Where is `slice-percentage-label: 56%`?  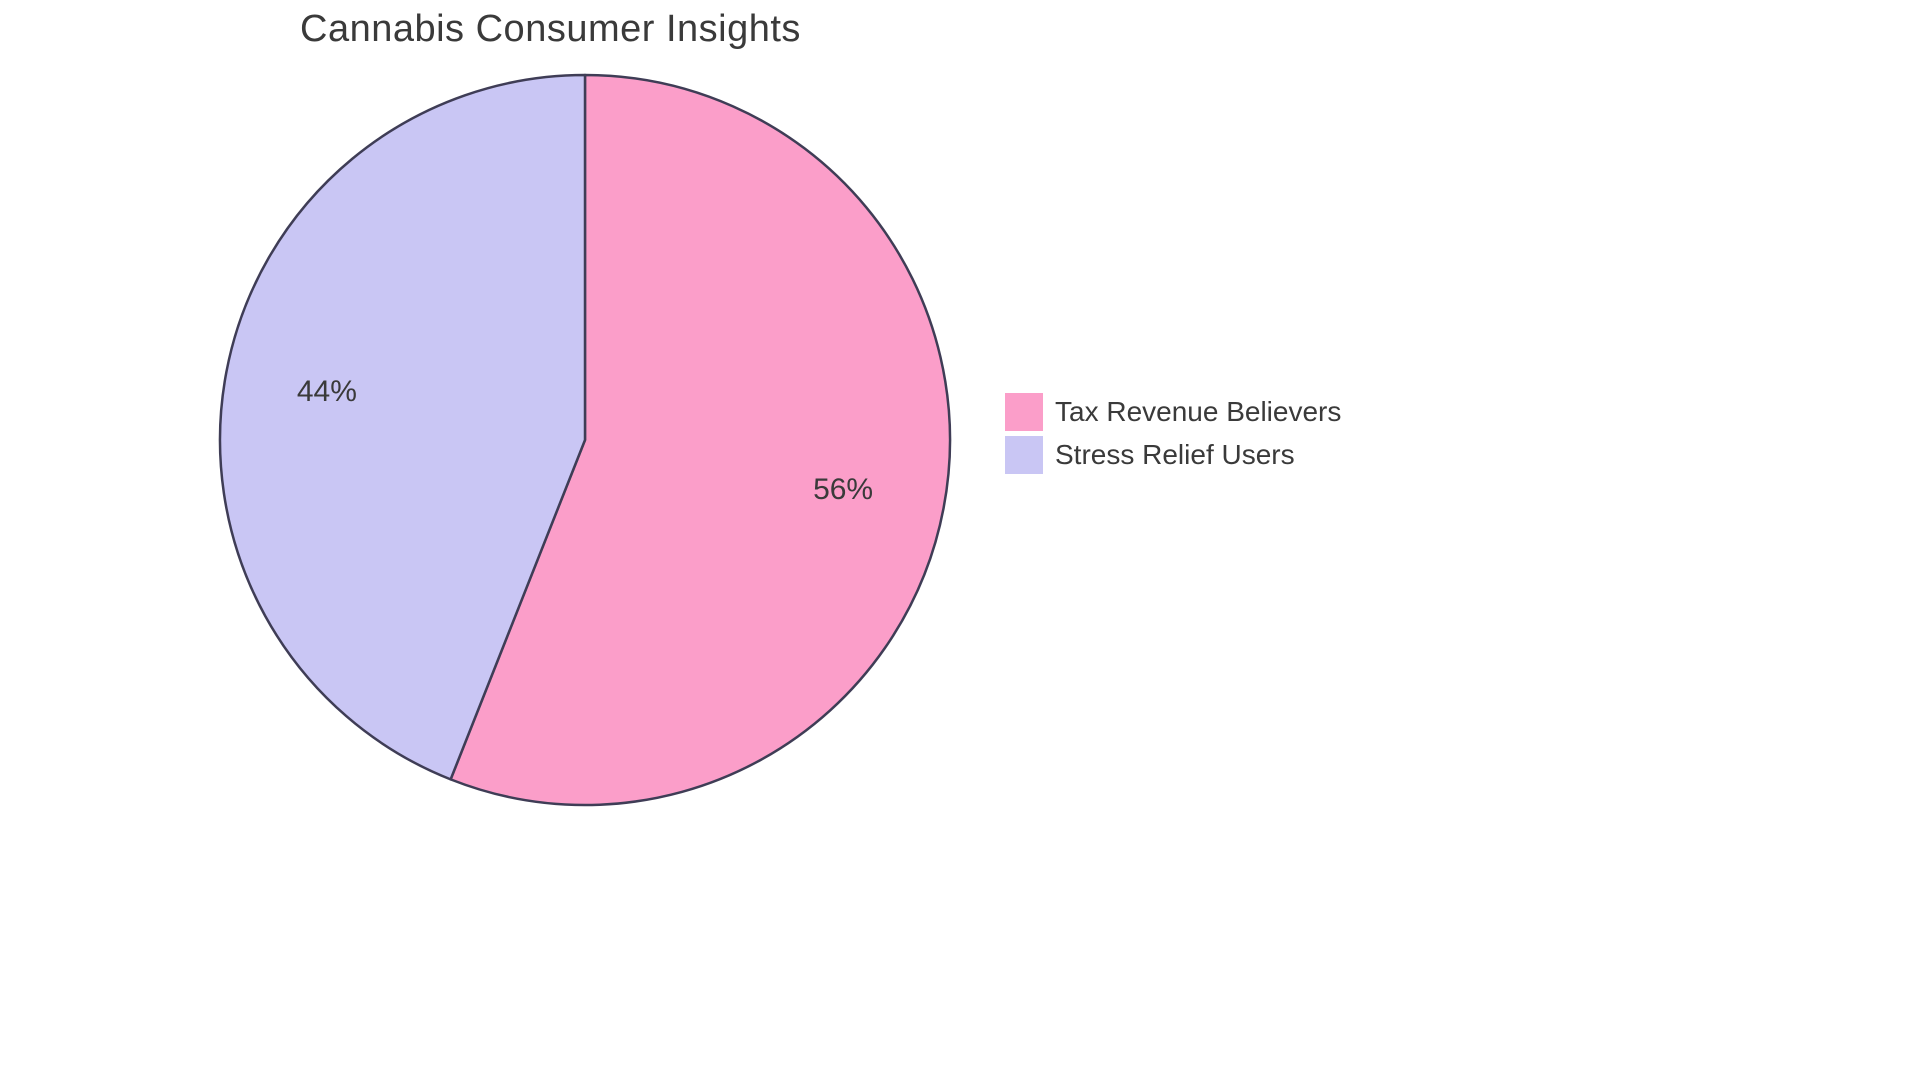 slice-percentage-label: 56% is located at coordinates (843, 489).